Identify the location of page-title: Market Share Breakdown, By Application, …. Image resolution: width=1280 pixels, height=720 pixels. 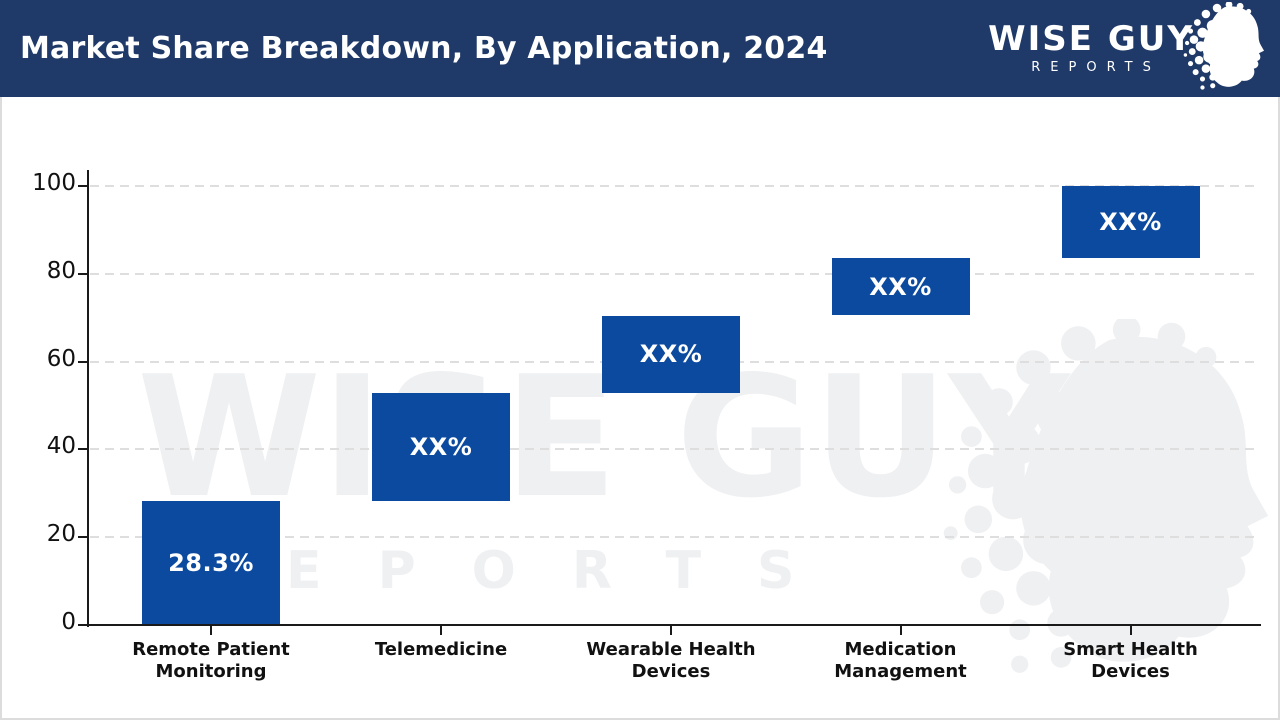
(424, 48).